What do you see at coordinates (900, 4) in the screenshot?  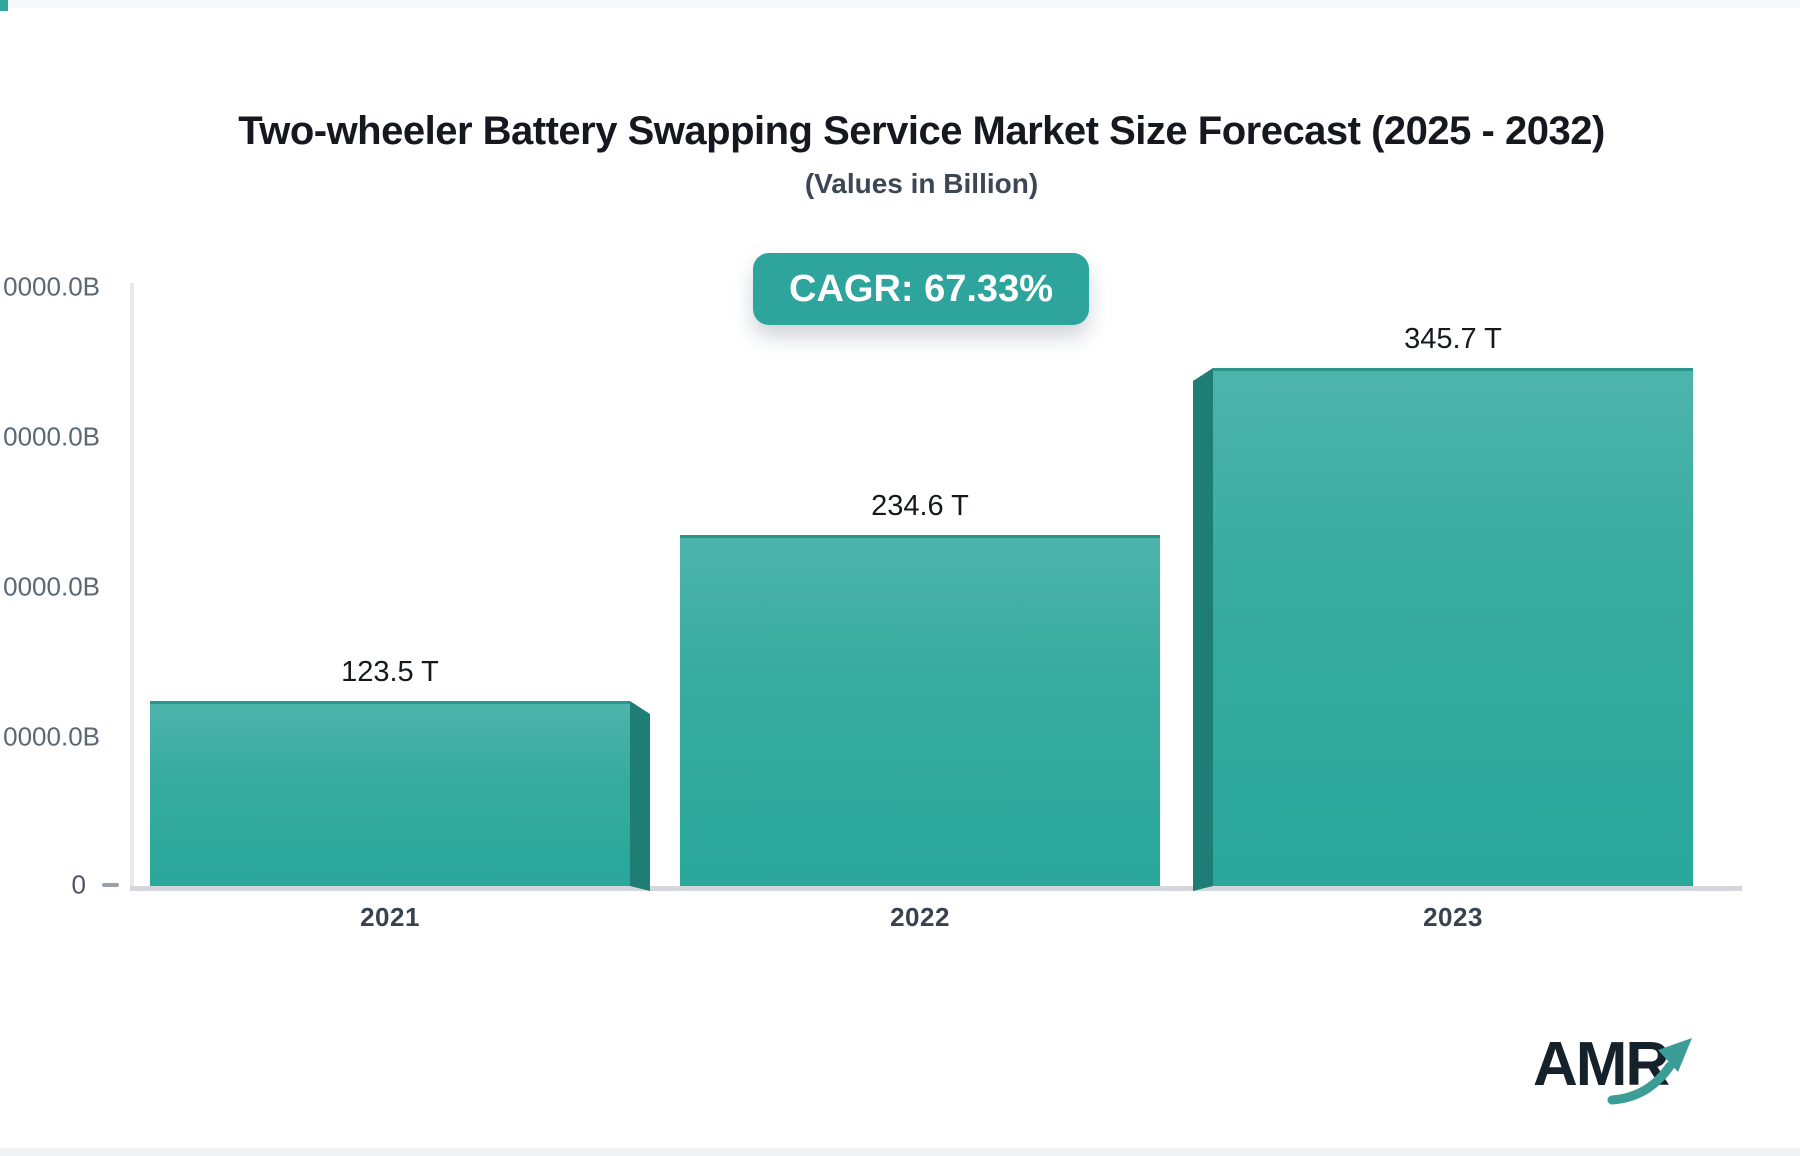 I see `top-edge-strip` at bounding box center [900, 4].